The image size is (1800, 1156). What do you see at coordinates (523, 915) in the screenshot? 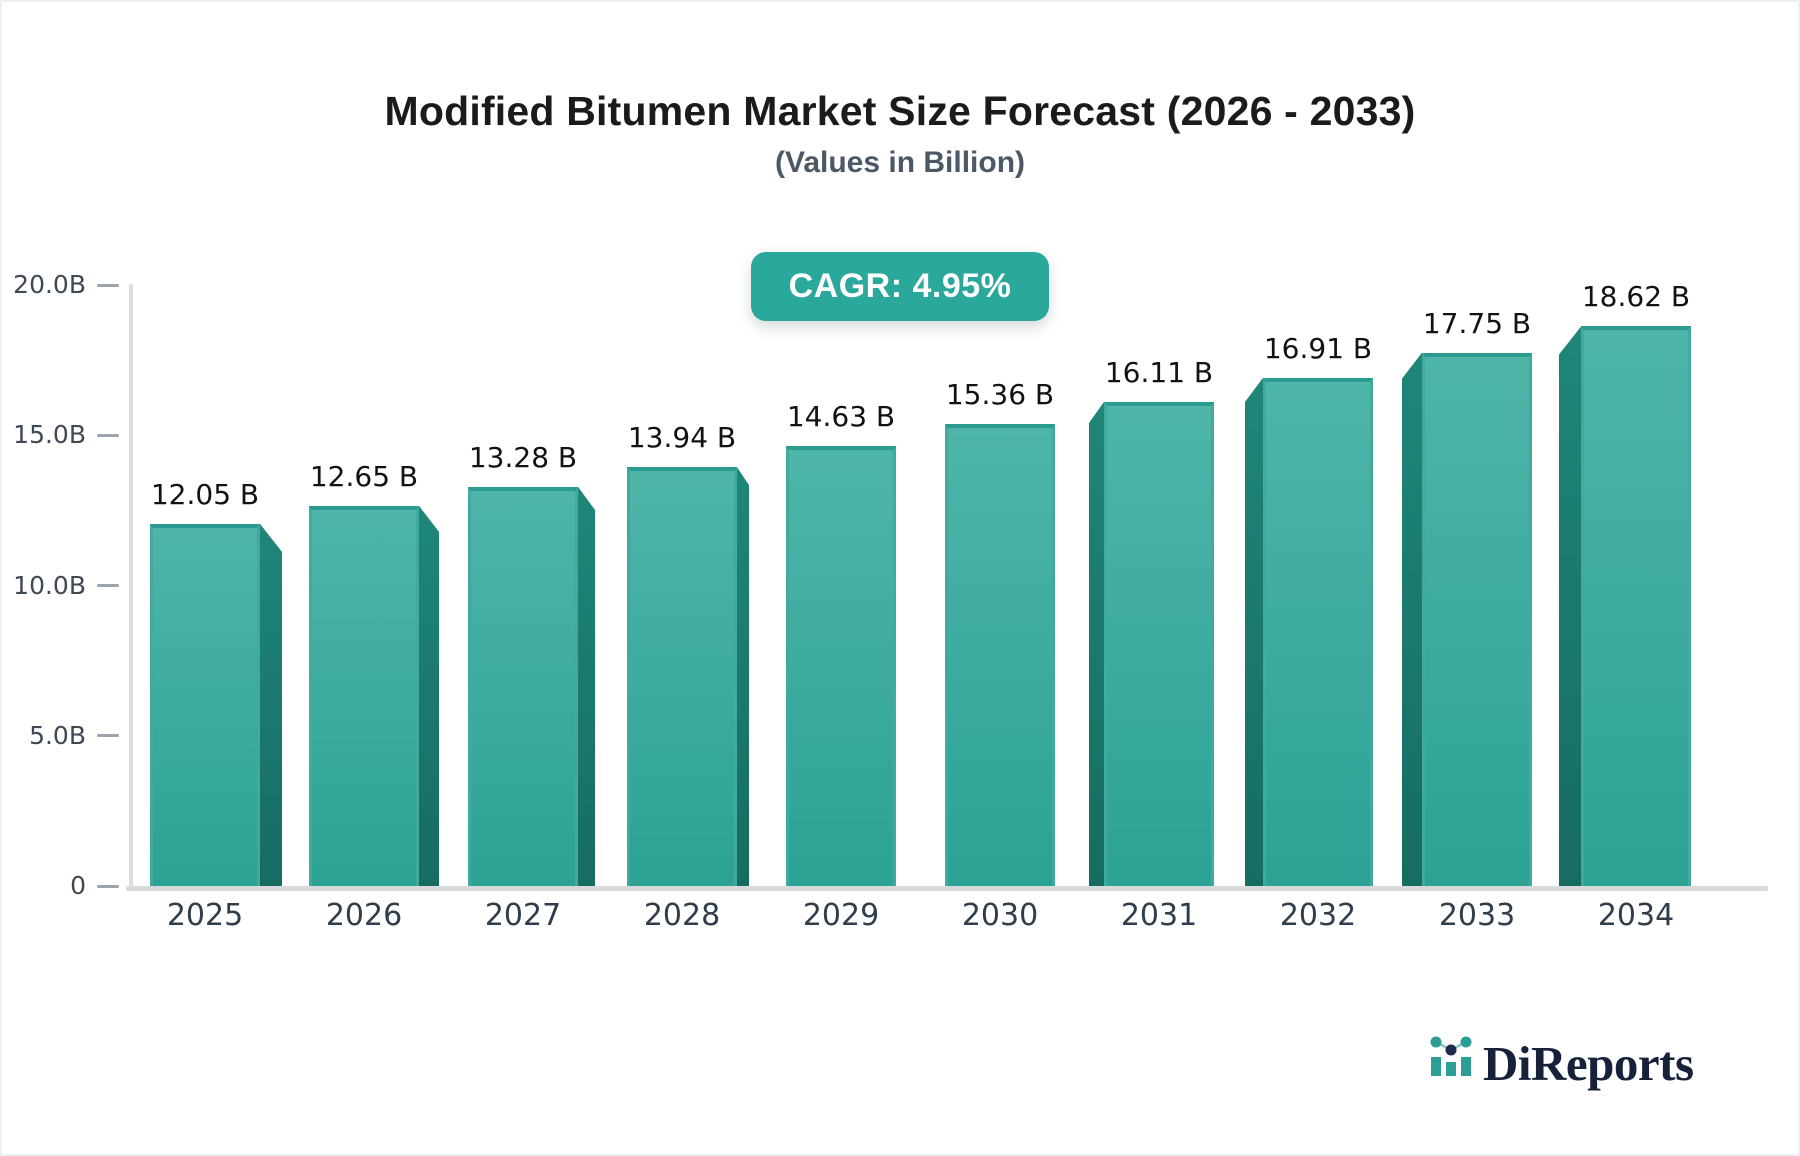
I see `x-axis-label: 2027` at bounding box center [523, 915].